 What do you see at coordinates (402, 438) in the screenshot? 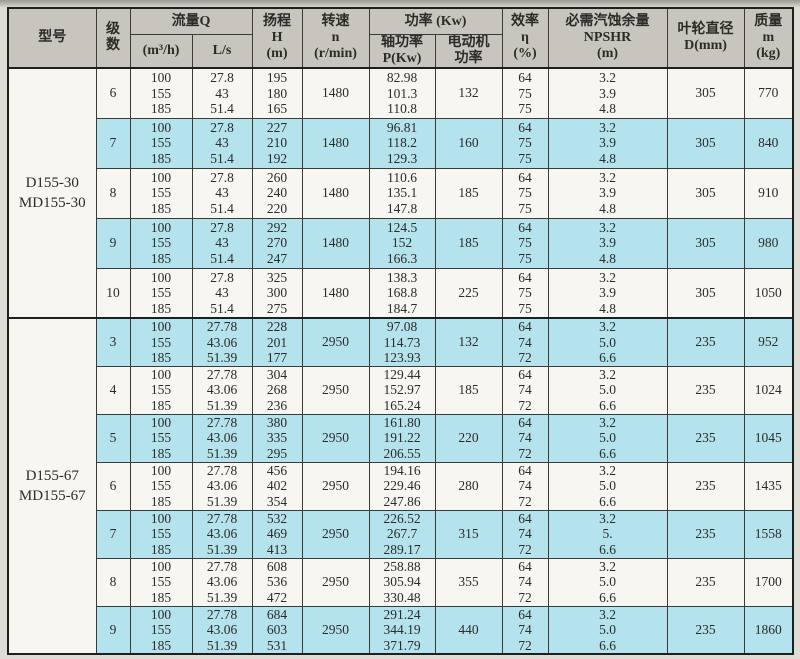
I see `shaft-power-cell: 161.80 191.22 206.55` at bounding box center [402, 438].